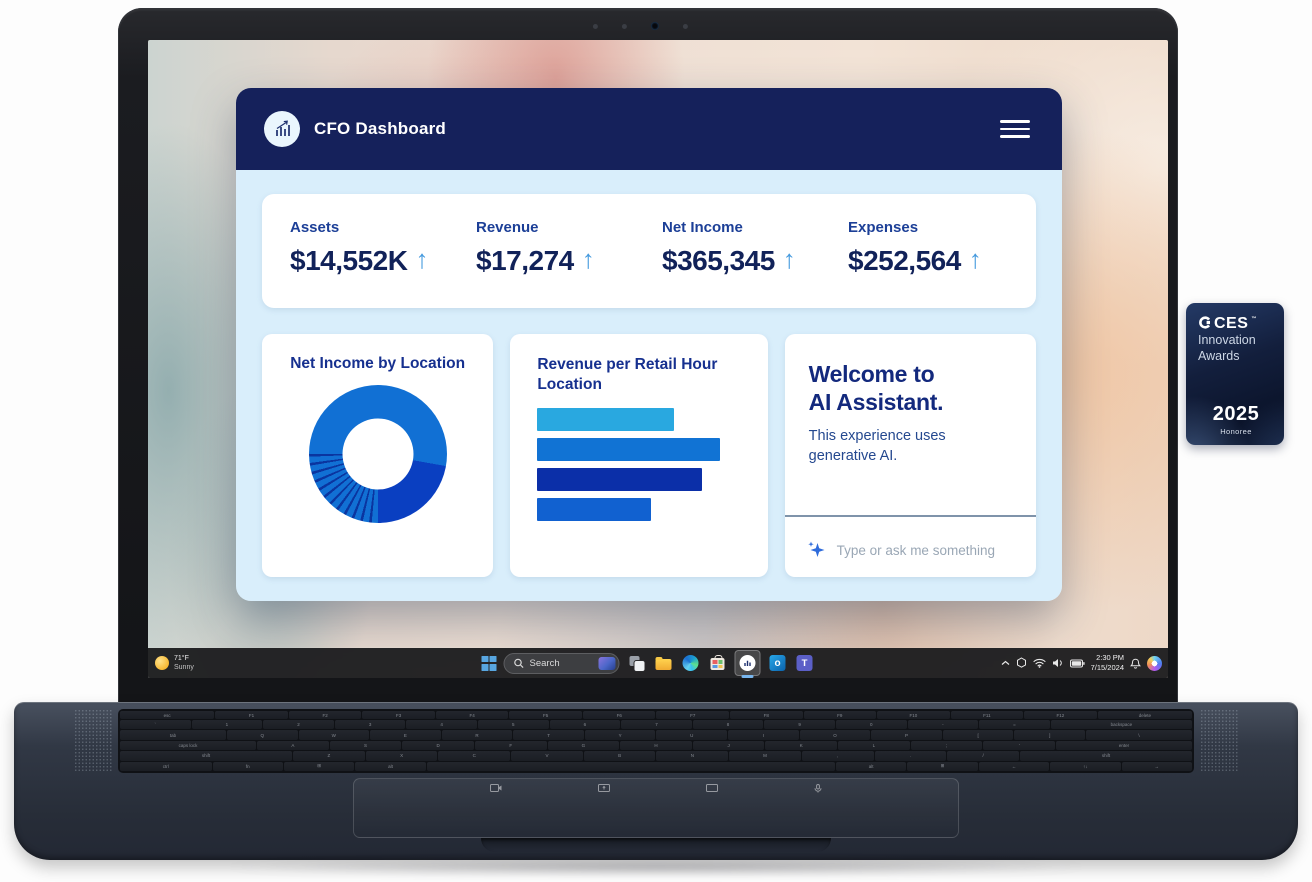  What do you see at coordinates (910, 756) in the screenshot?
I see `key-.: .` at bounding box center [910, 756].